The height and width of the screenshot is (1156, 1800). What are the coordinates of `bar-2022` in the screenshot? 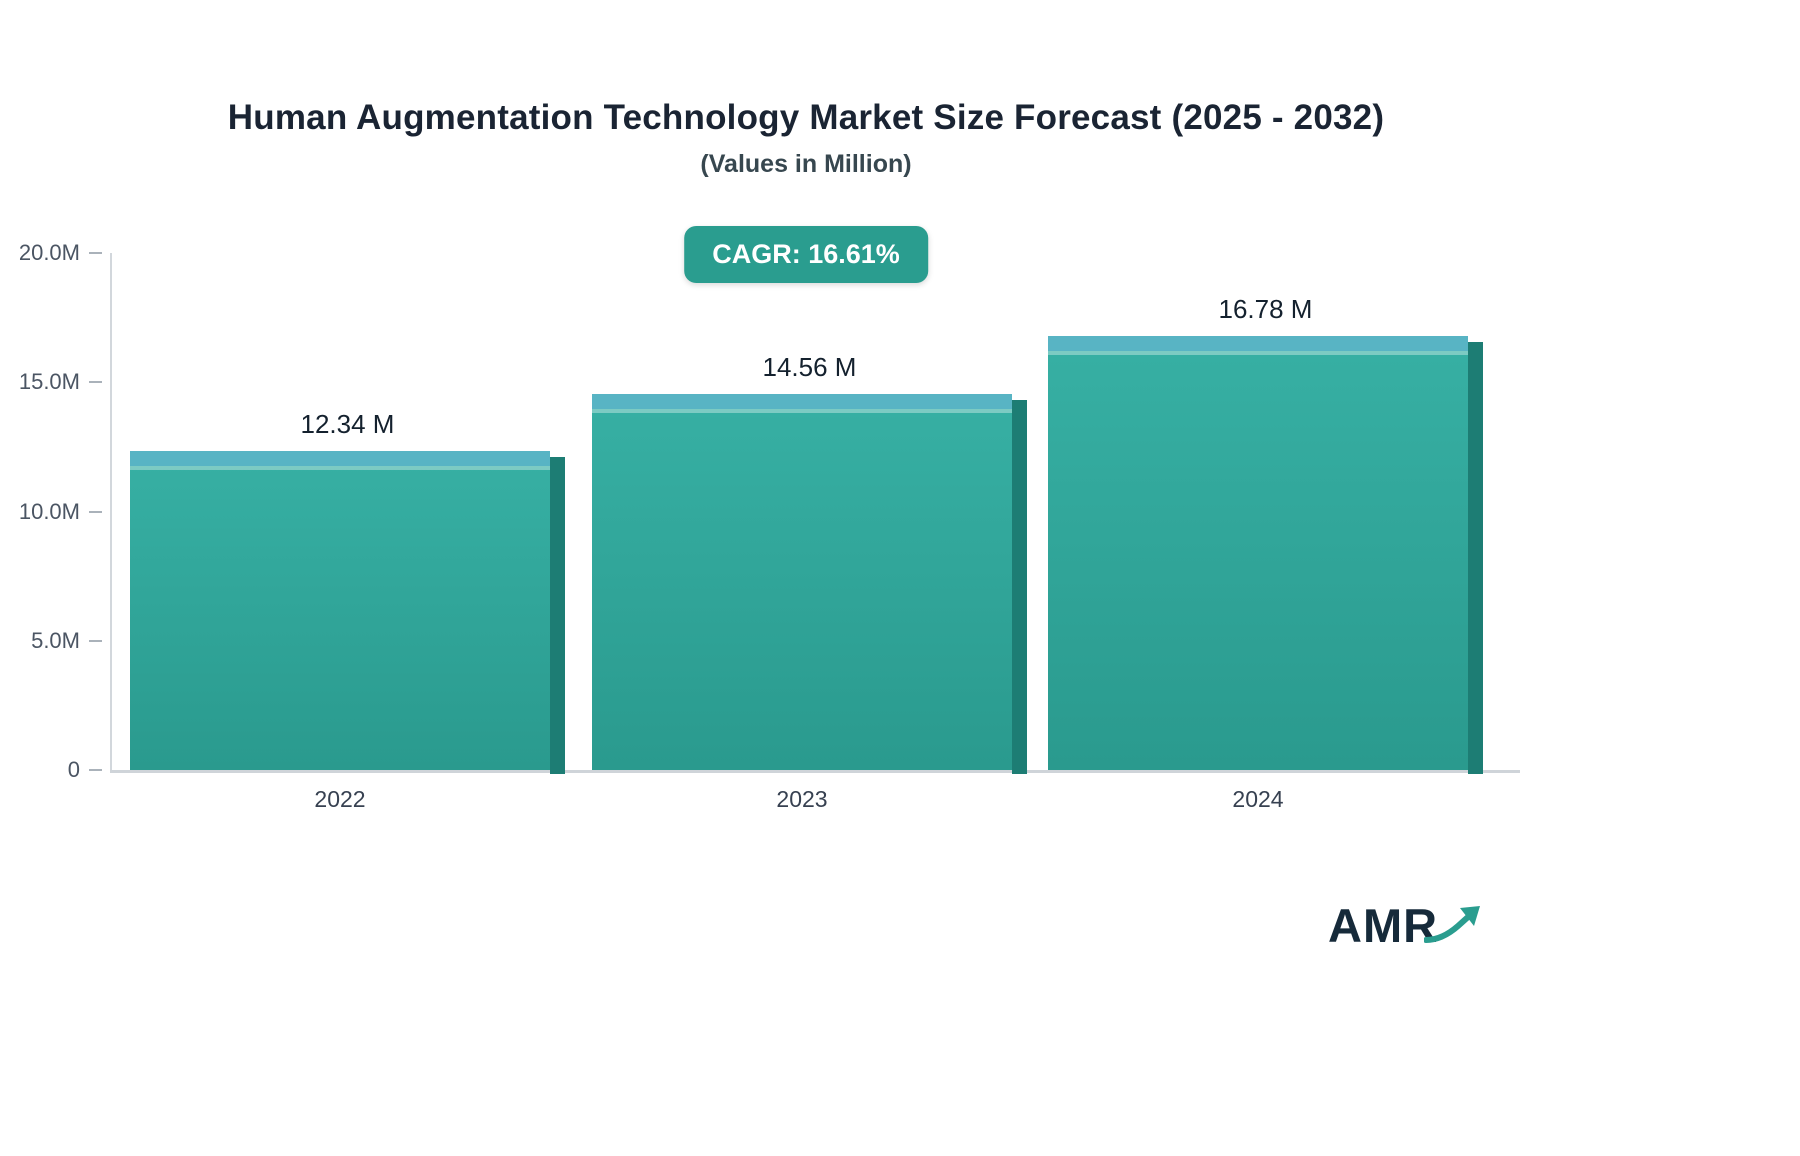 It's located at (340, 610).